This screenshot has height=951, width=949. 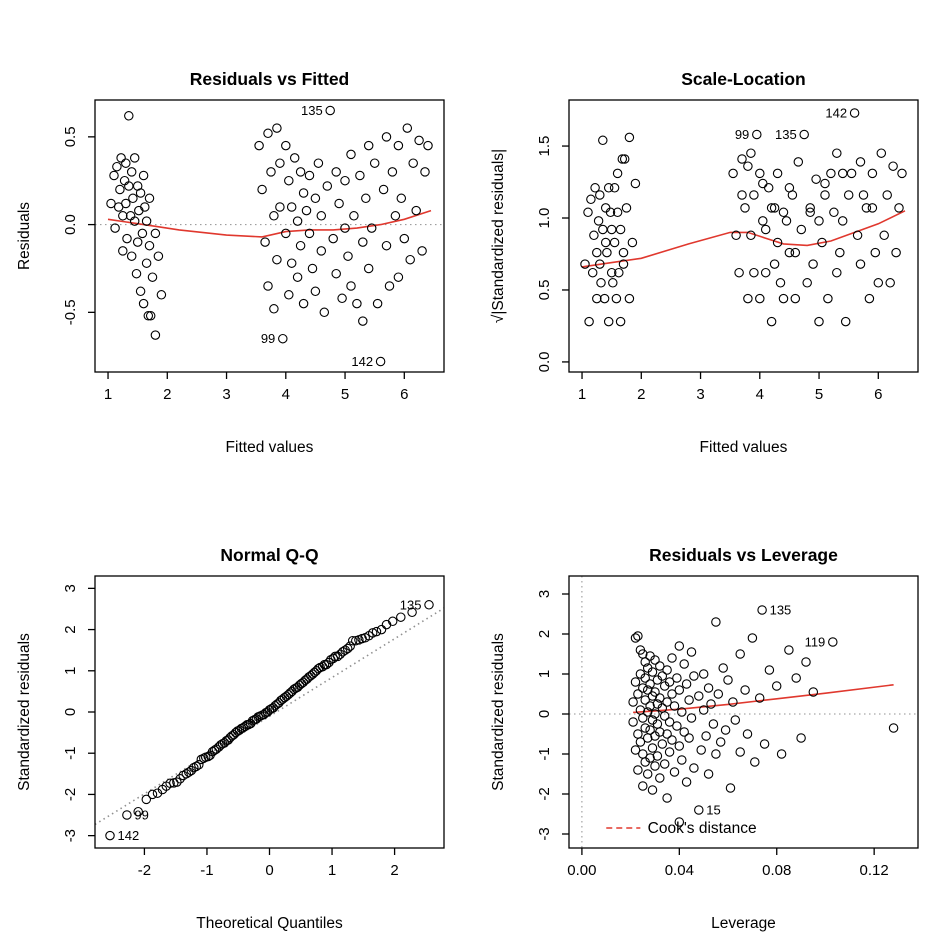 I want to click on x-tick-label: 5, so click(x=819, y=394).